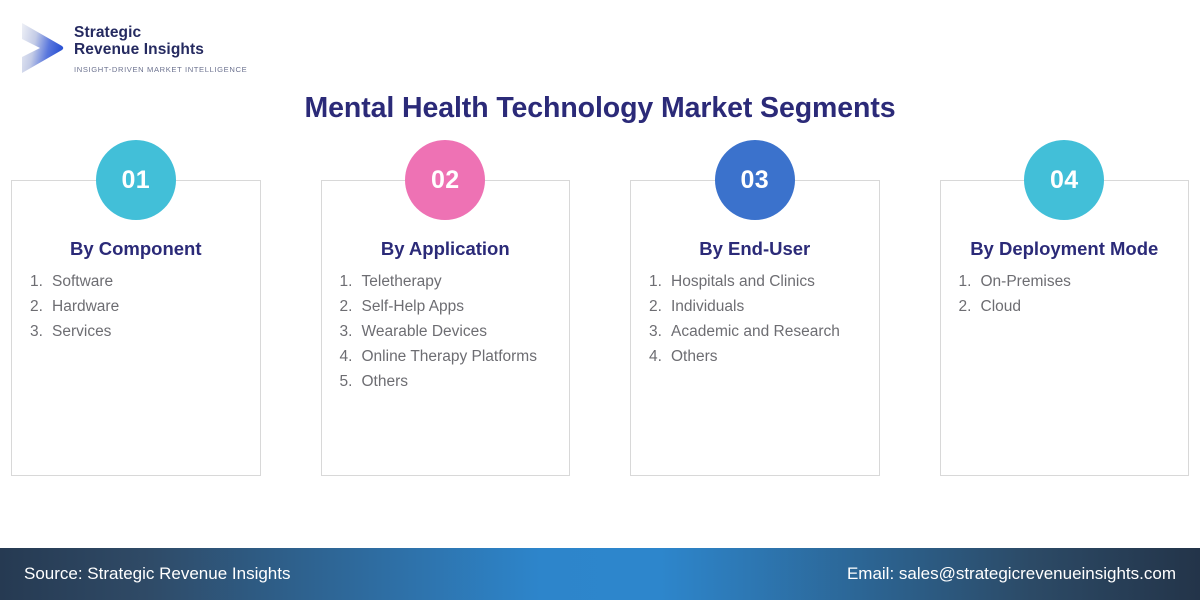 This screenshot has width=1200, height=600. What do you see at coordinates (990, 306) in the screenshot?
I see `list-item: Cloud` at bounding box center [990, 306].